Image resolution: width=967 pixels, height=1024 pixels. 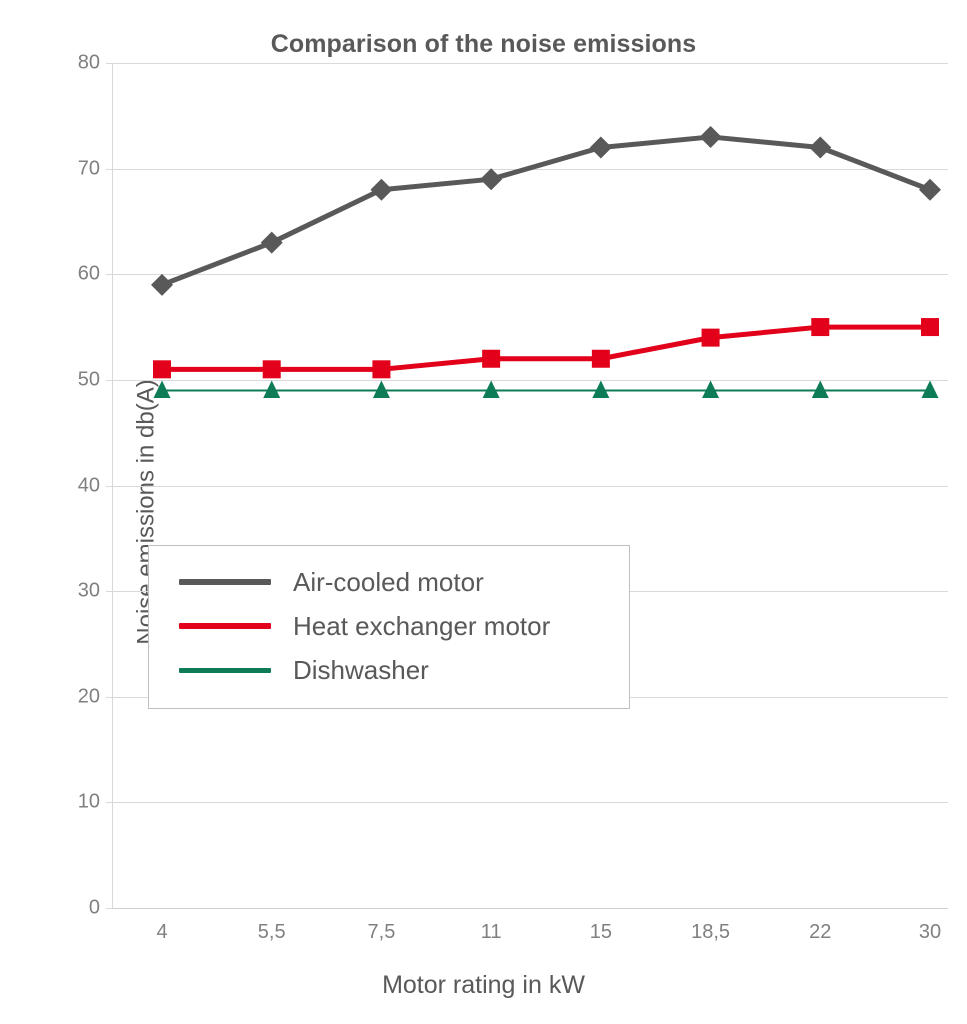 I want to click on legend-item-air-cooled-motor: Air-cooled motor, so click(x=389, y=582).